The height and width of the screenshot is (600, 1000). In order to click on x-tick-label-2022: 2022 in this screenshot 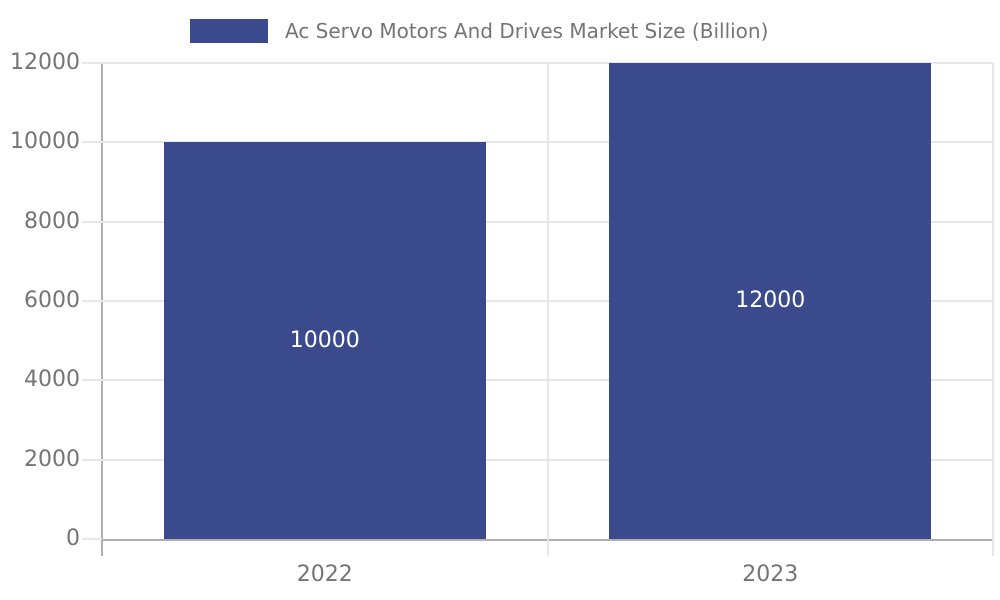, I will do `click(324, 574)`.